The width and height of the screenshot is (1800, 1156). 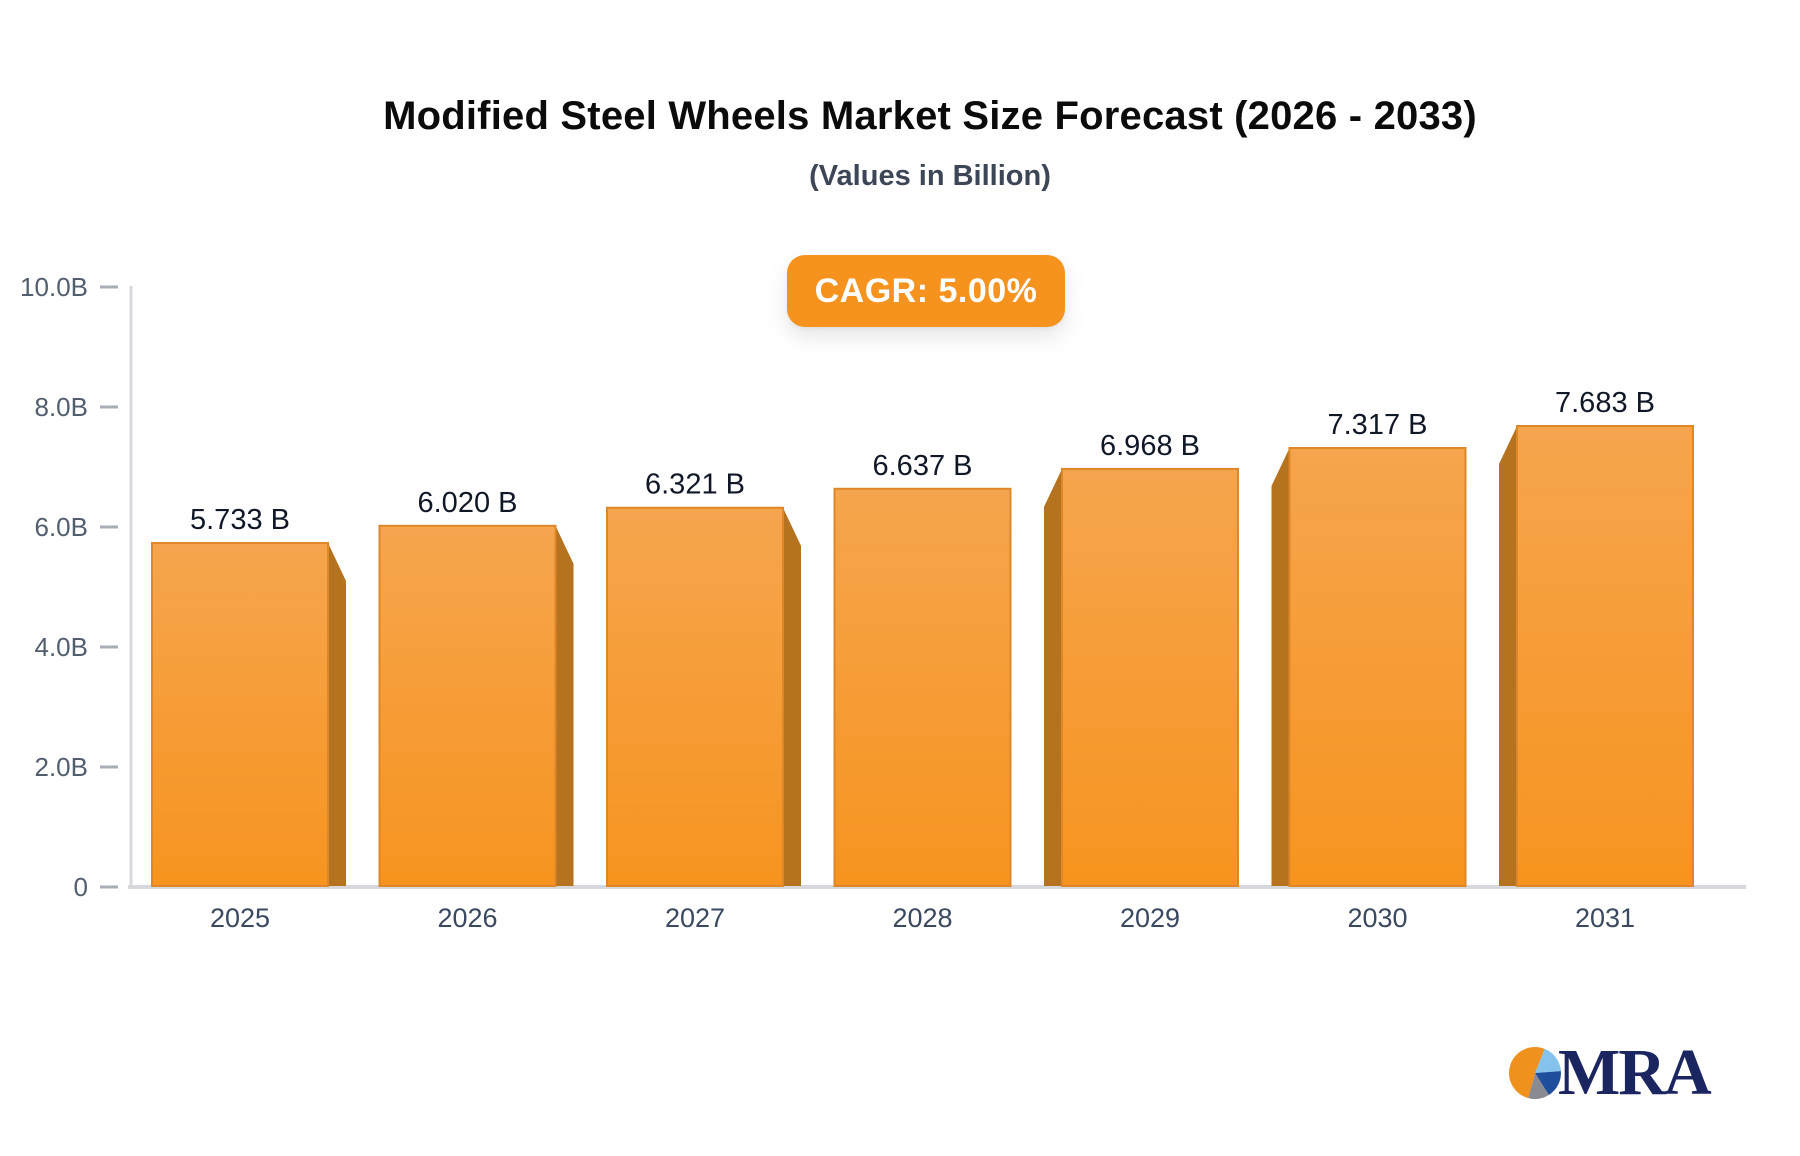 I want to click on mra-pie-icon, so click(x=1535, y=1073).